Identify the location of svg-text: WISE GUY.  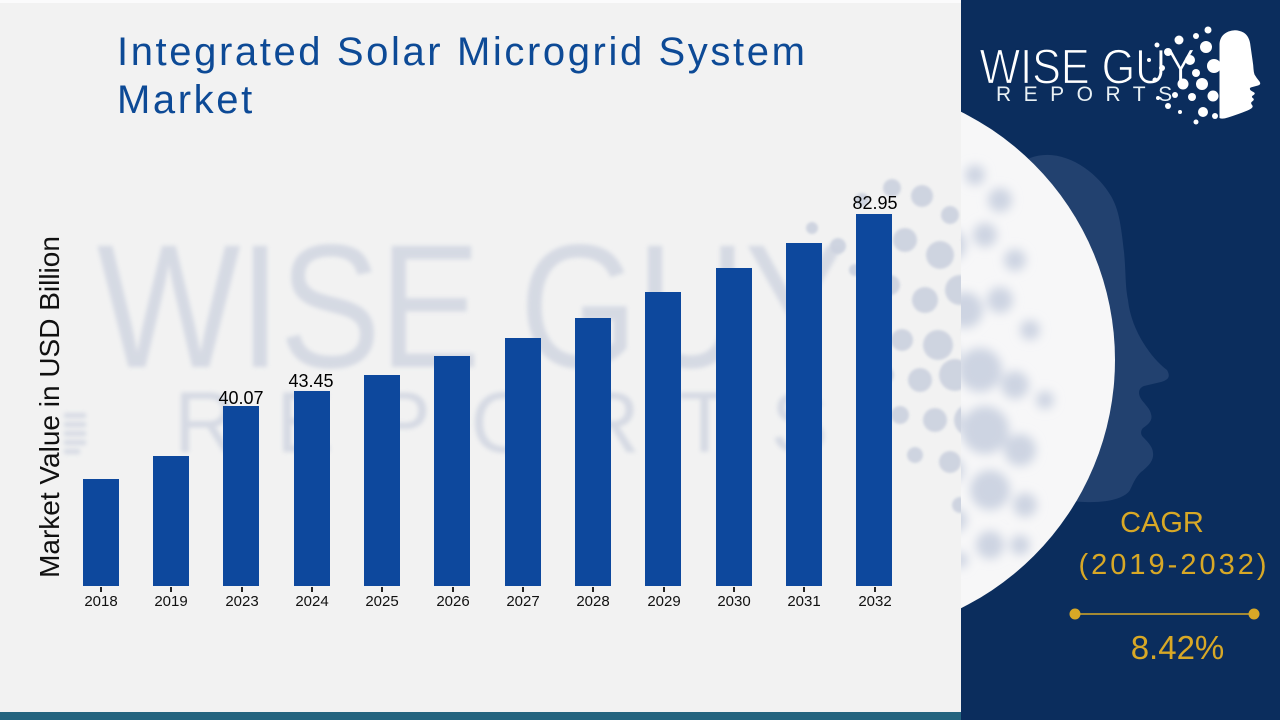
(1087, 66).